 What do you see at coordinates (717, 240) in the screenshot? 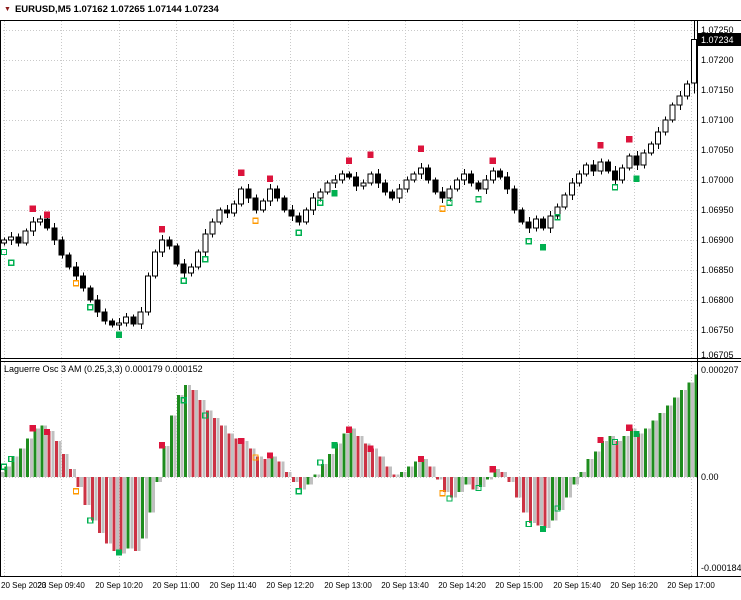
I see `price-axis-label: 1.06900` at bounding box center [717, 240].